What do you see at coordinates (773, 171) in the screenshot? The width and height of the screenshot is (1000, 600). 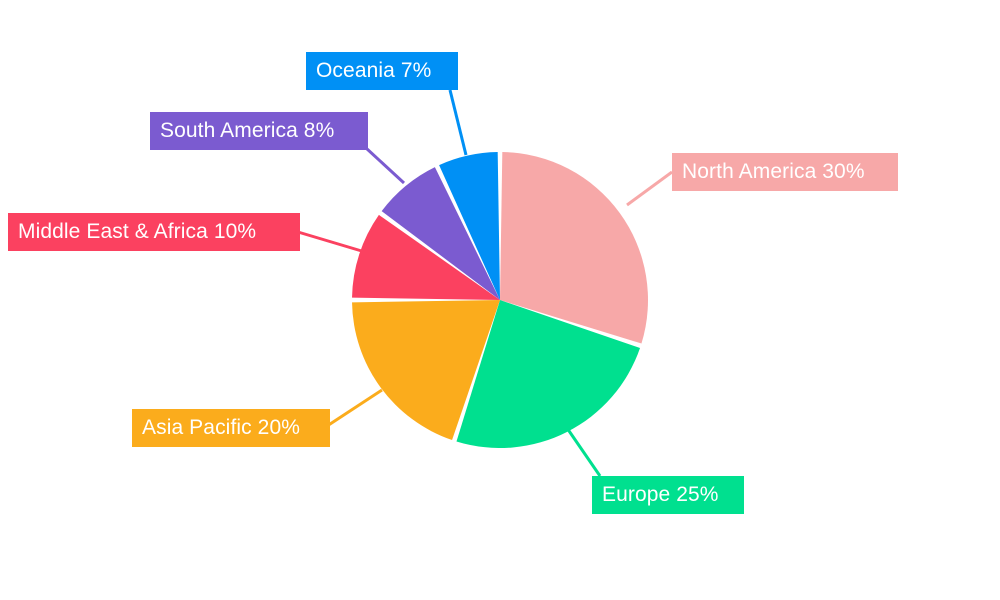 I see `slice-label-text-north-america: North America 30%` at bounding box center [773, 171].